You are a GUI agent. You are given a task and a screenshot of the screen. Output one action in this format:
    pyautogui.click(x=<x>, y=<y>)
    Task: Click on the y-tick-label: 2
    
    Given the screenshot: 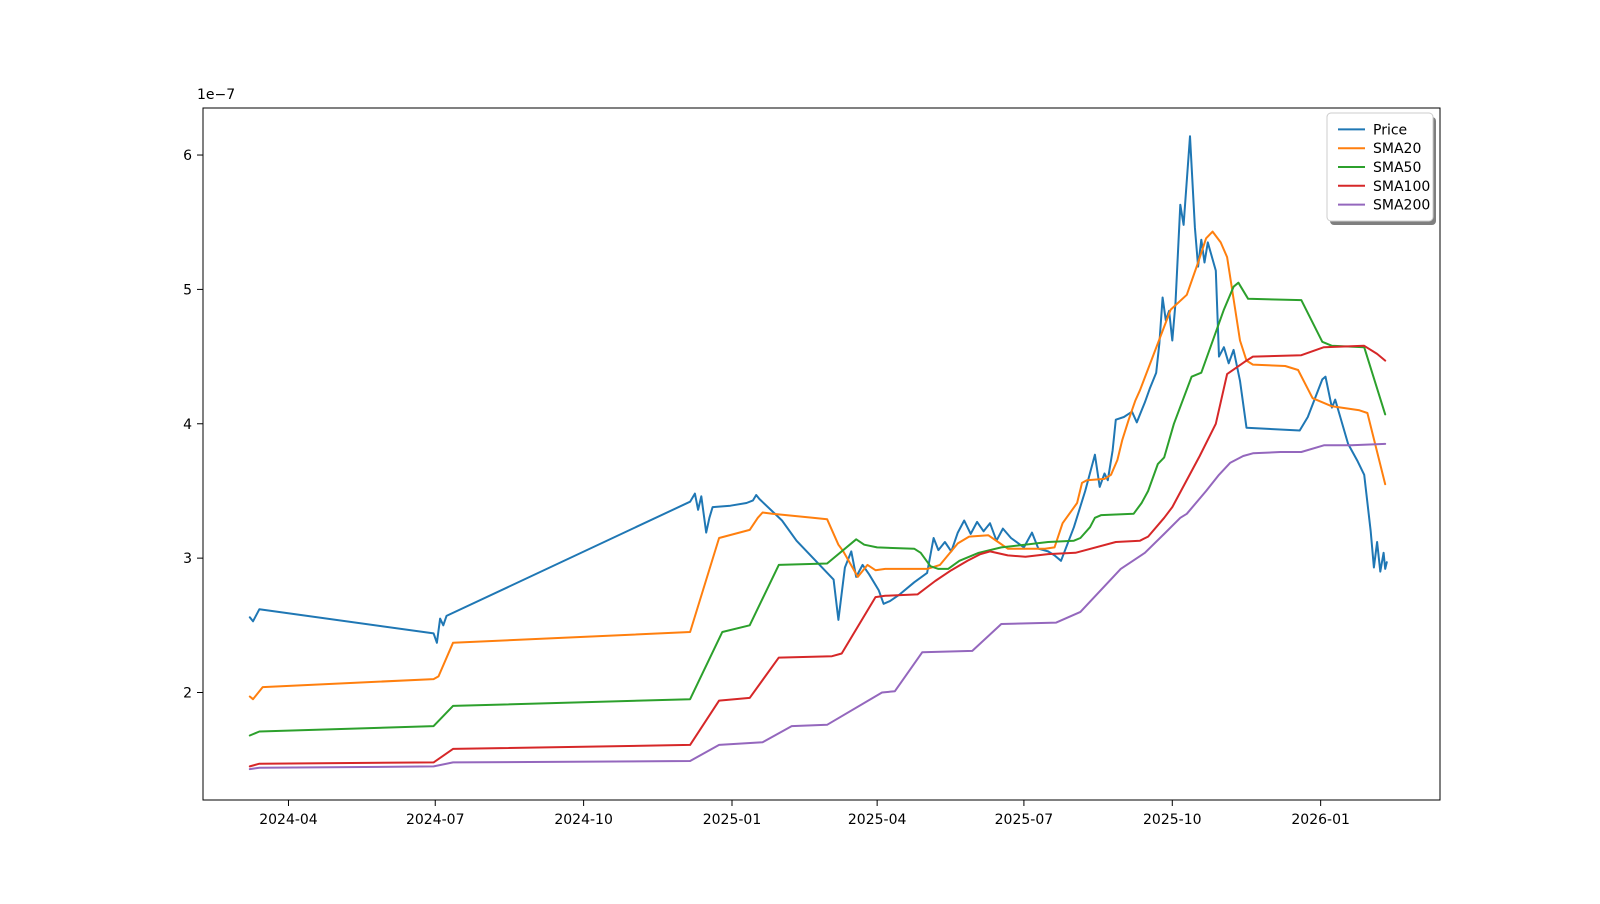 What is the action you would take?
    pyautogui.click(x=187, y=694)
    